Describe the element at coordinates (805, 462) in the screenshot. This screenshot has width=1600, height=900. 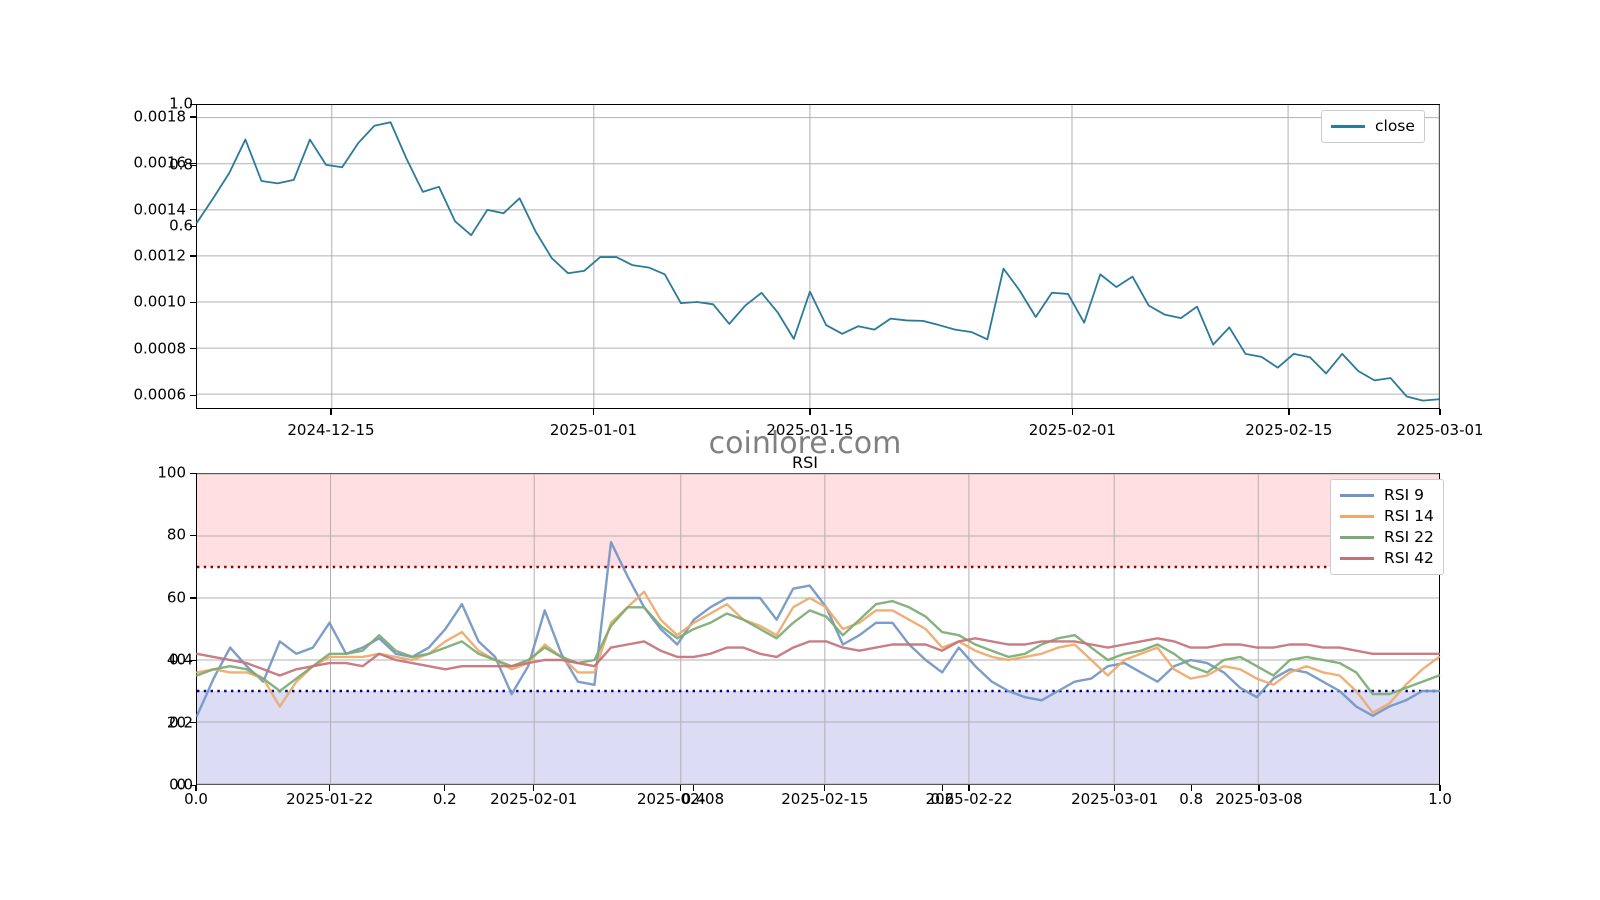
I see `rsi-panel-title: RSI` at that location.